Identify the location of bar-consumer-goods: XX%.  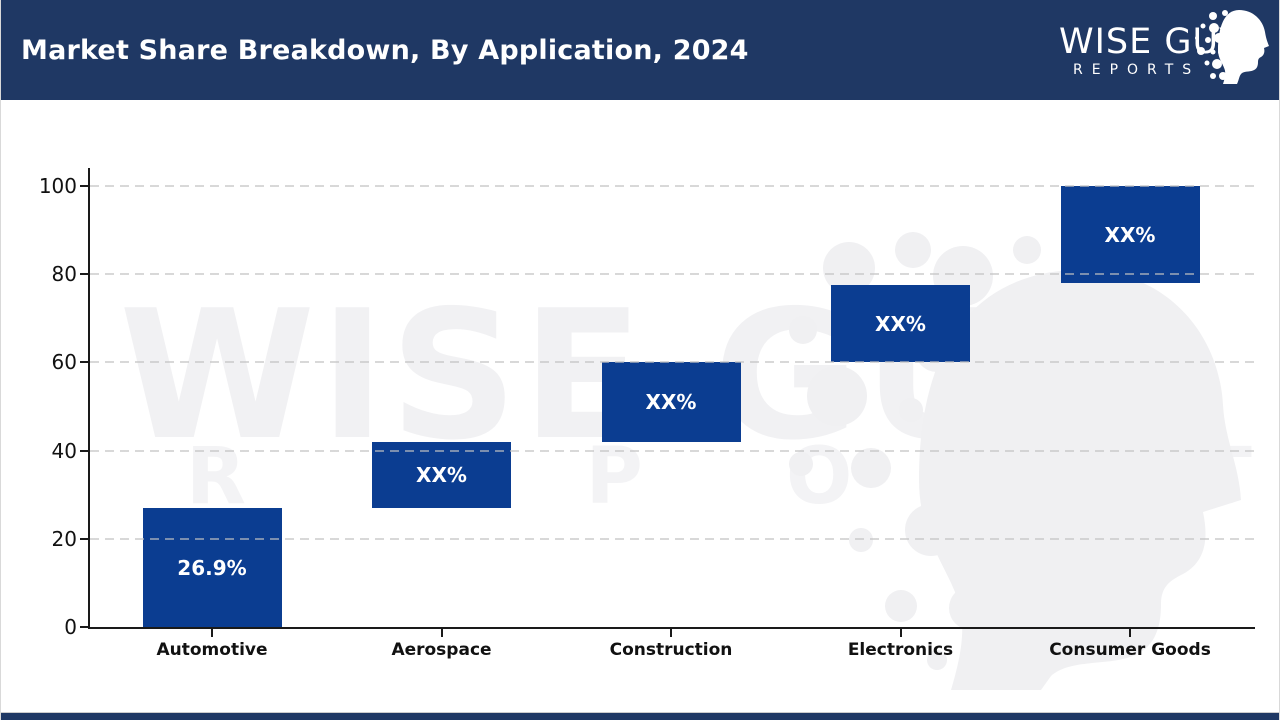
(1130, 235).